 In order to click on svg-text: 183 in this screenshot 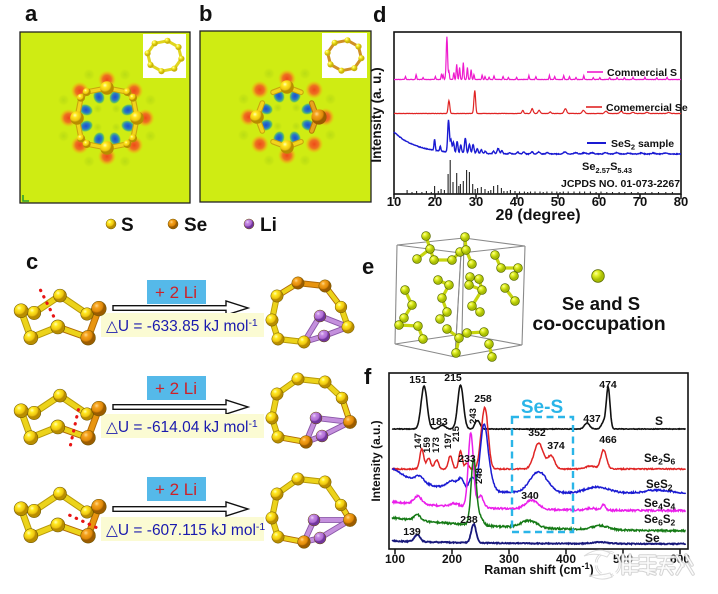, I will do `click(439, 422)`.